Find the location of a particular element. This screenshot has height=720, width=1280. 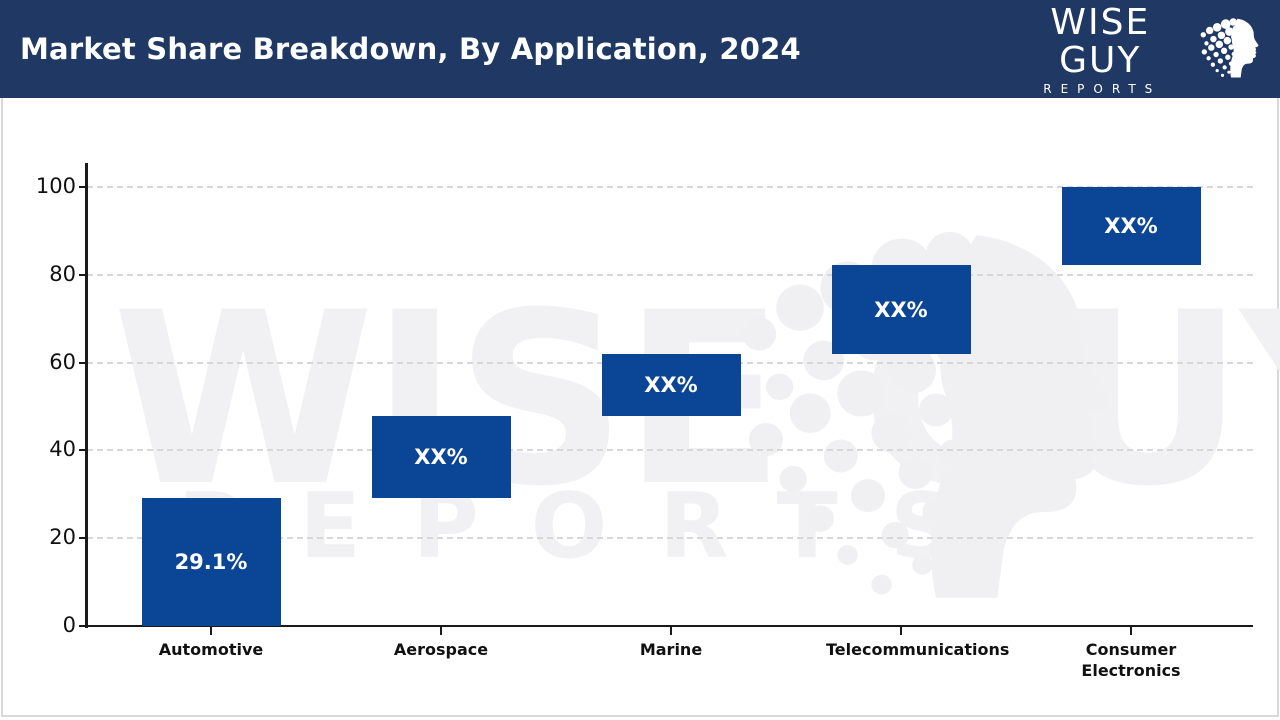

bar-marine: XX% is located at coordinates (671, 385).